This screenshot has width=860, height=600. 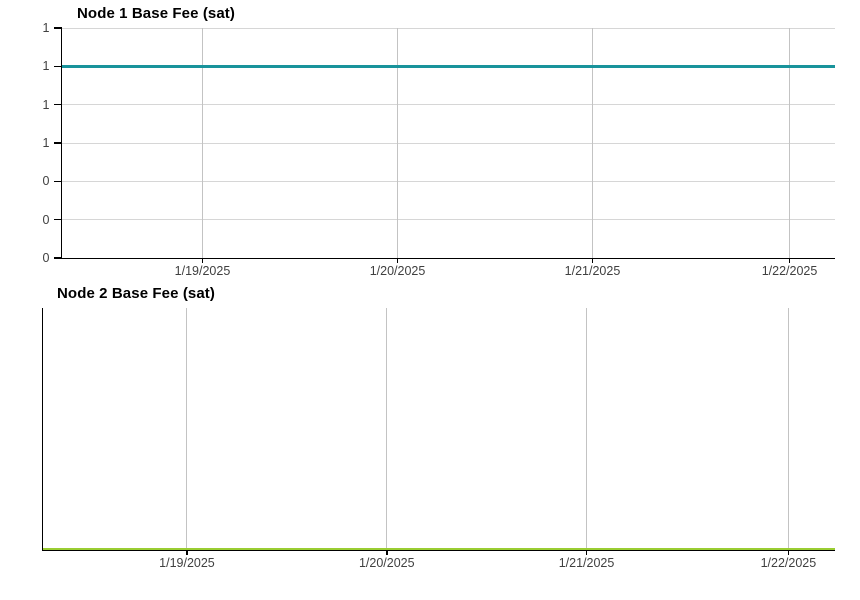 What do you see at coordinates (438, 549) in the screenshot?
I see `series-line-node-2-base-fee` at bounding box center [438, 549].